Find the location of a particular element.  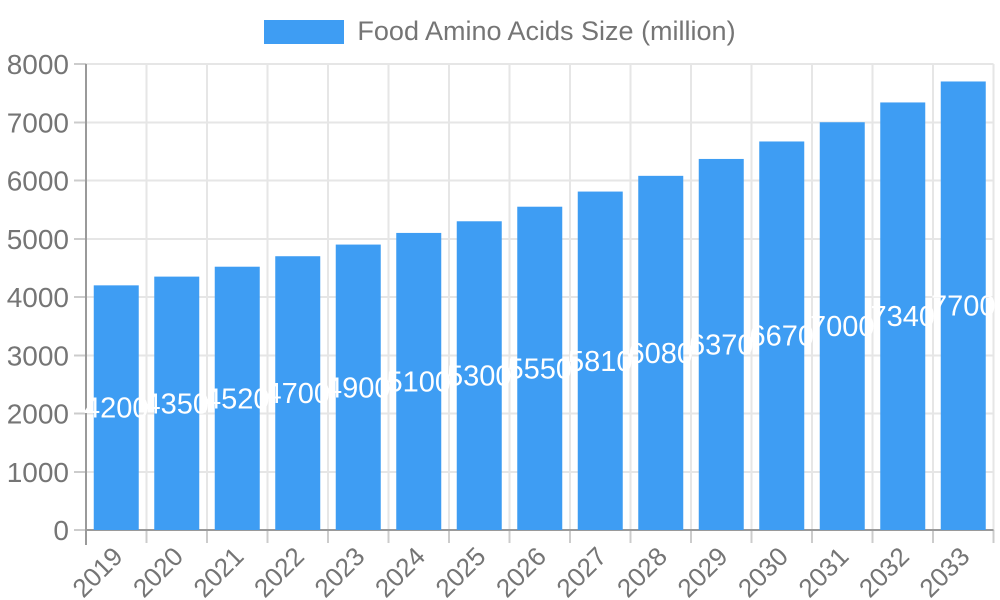

x-tick-label: 2025 is located at coordinates (460, 570).